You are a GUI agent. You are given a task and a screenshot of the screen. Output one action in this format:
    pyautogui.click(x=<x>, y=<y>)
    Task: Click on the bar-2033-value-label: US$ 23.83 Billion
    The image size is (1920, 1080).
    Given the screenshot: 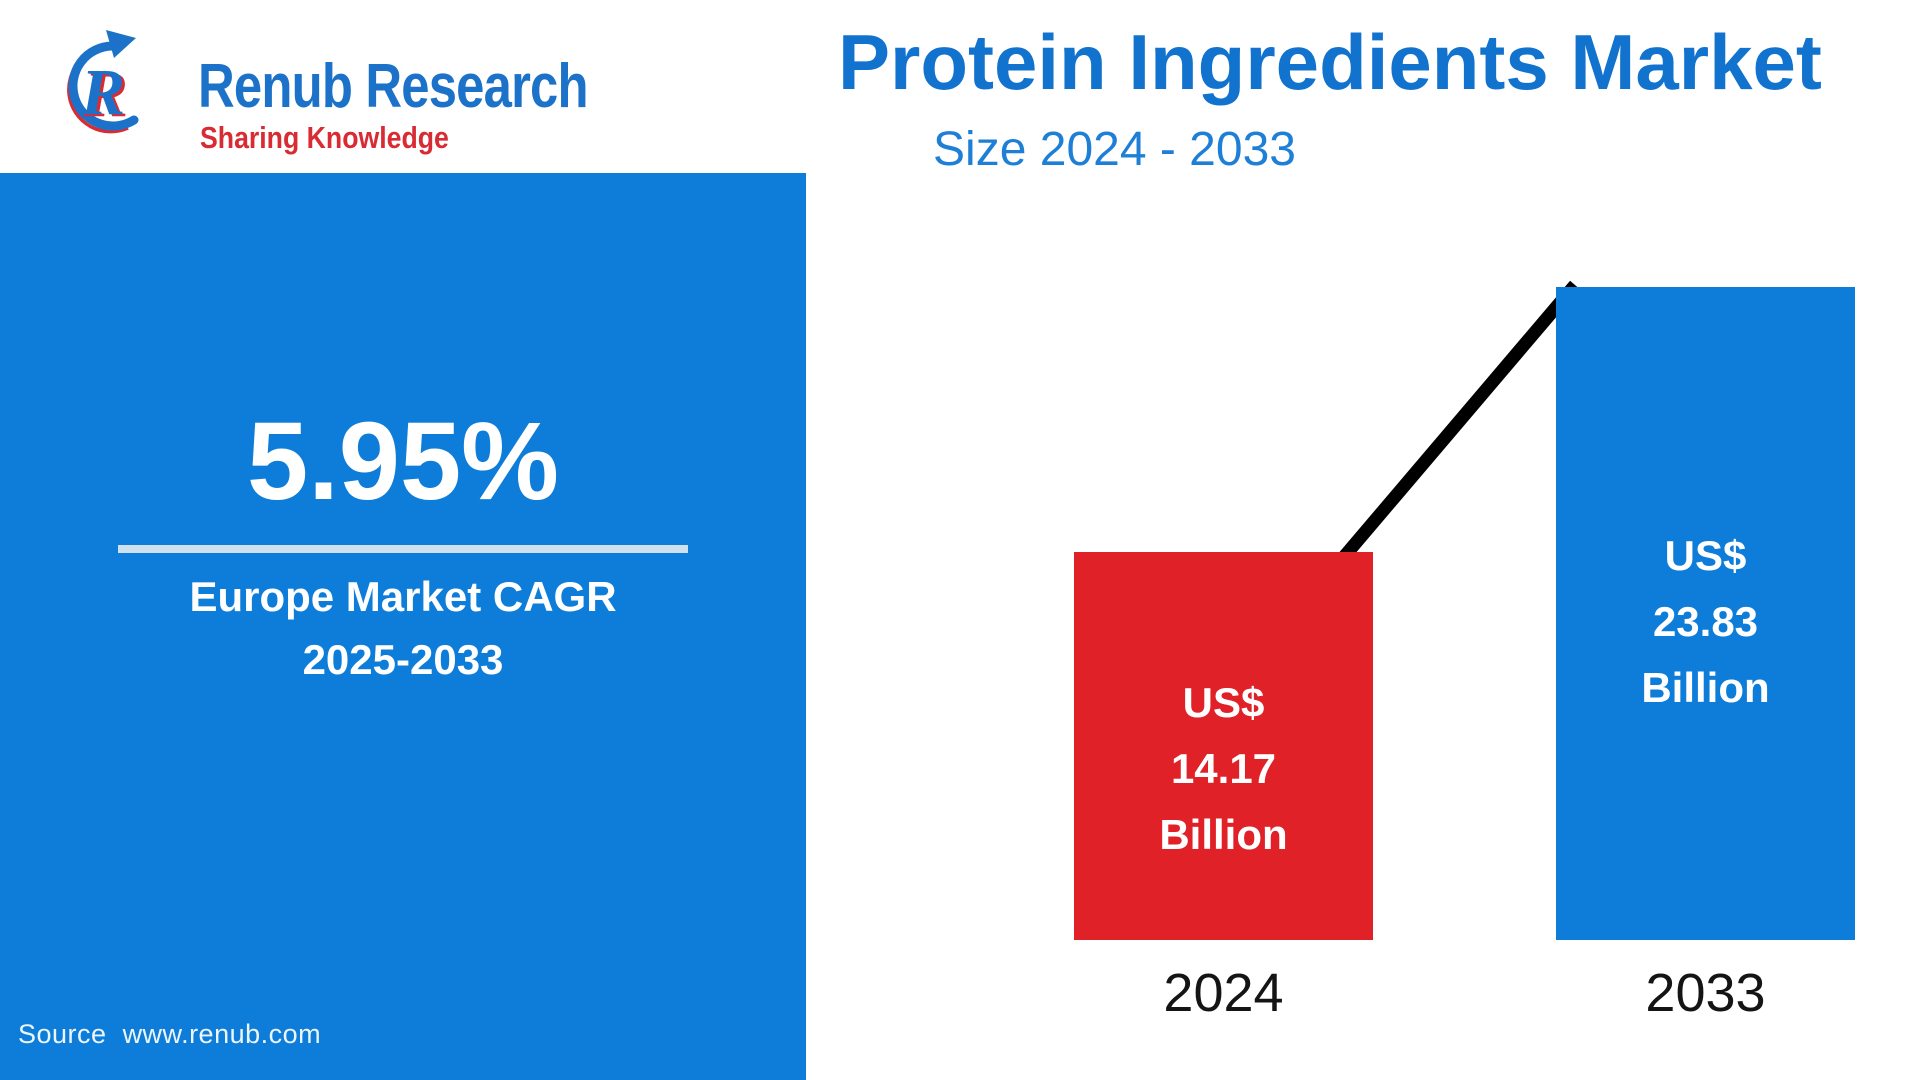 What is the action you would take?
    pyautogui.click(x=1705, y=622)
    